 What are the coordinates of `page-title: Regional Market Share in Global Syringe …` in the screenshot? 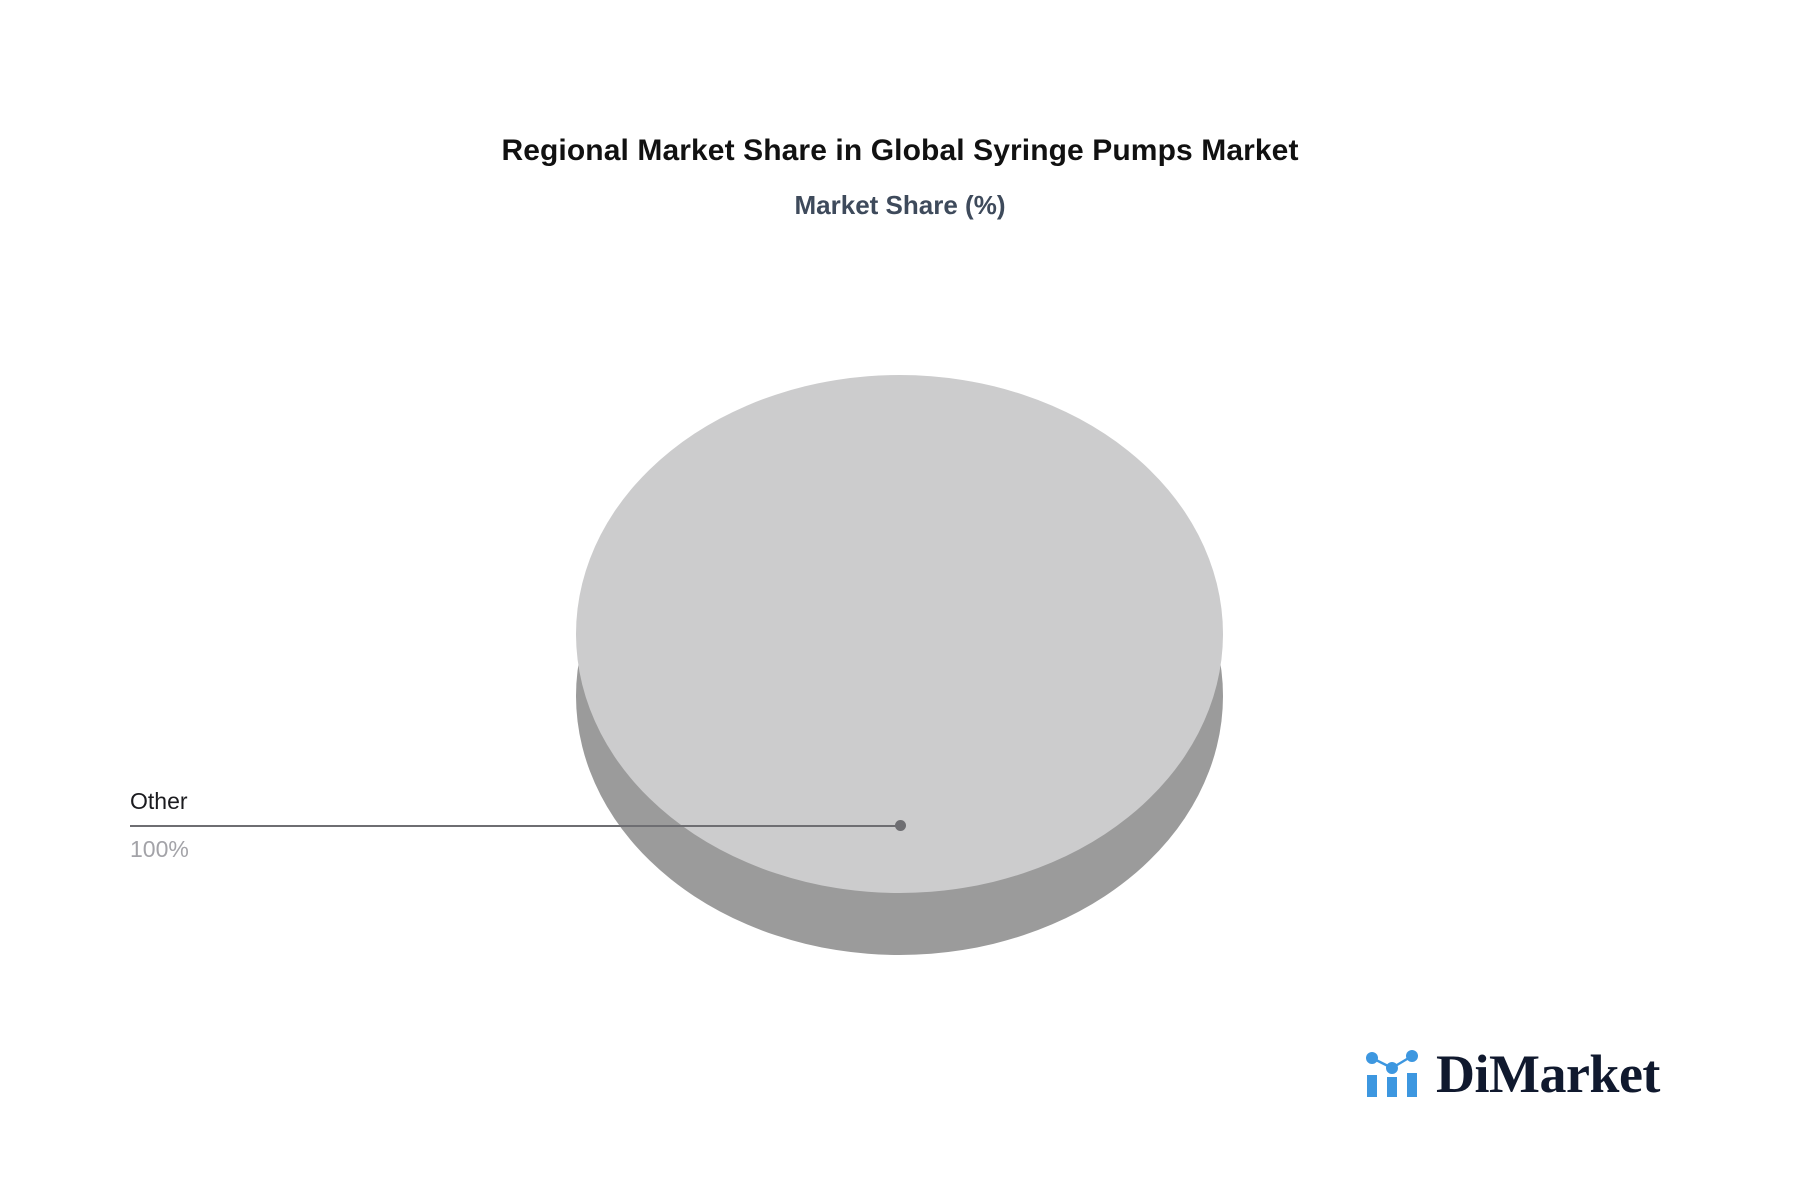 It's located at (900, 150).